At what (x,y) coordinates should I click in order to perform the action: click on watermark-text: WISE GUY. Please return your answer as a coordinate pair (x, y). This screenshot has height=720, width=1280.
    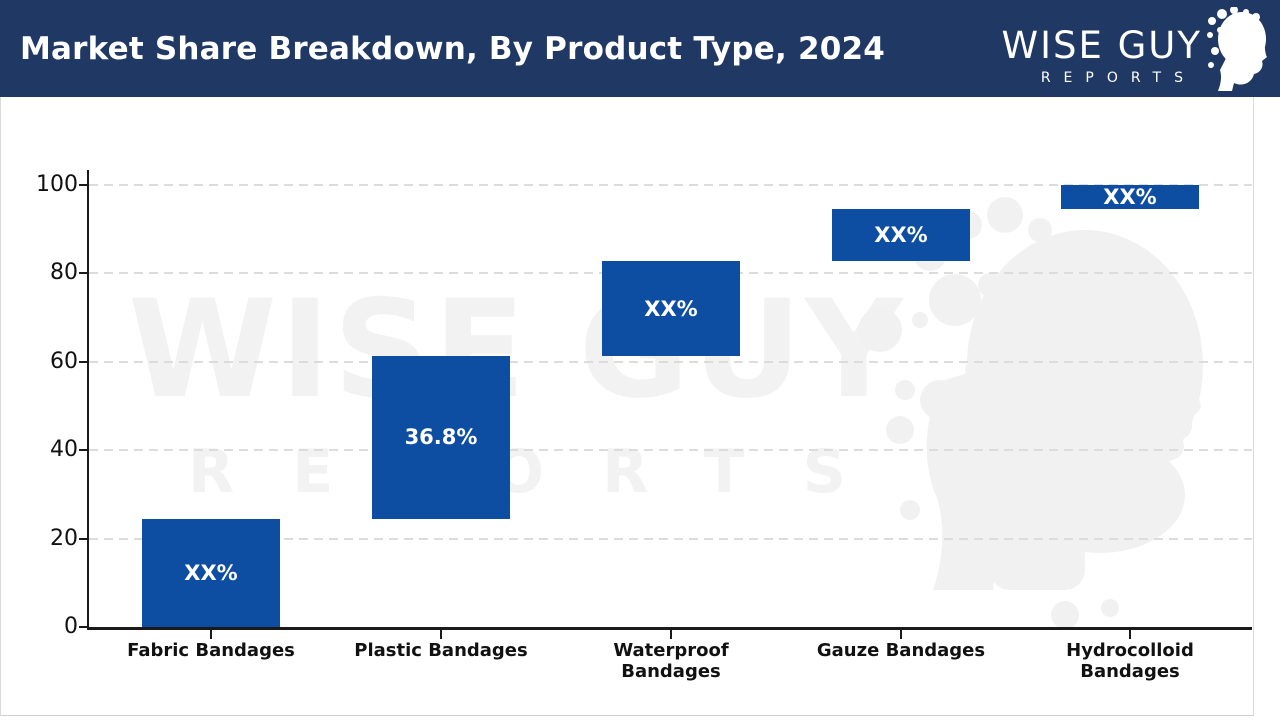
    Looking at the image, I should click on (517, 349).